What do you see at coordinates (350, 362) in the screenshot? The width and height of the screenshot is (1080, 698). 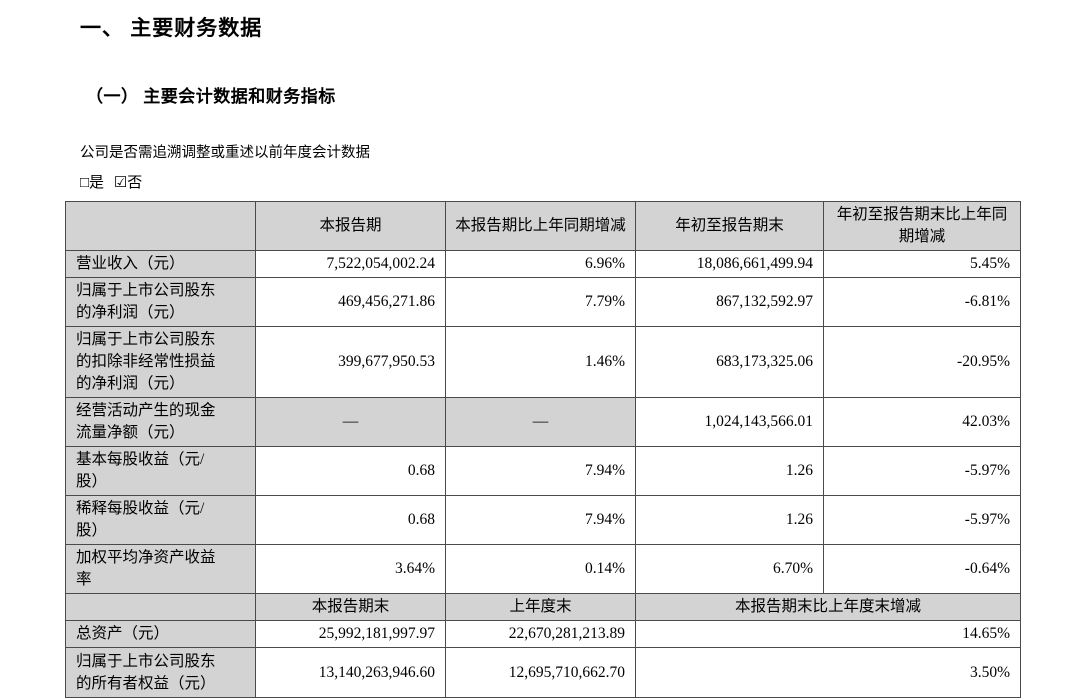 I see `cell-value: 399,677,950.53` at bounding box center [350, 362].